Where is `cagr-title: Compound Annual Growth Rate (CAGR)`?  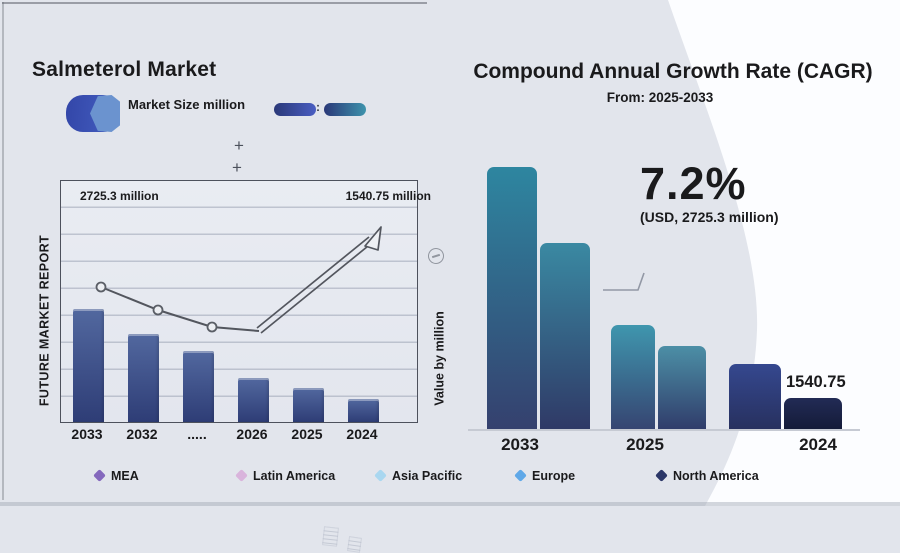 cagr-title: Compound Annual Growth Rate (CAGR) is located at coordinates (673, 71).